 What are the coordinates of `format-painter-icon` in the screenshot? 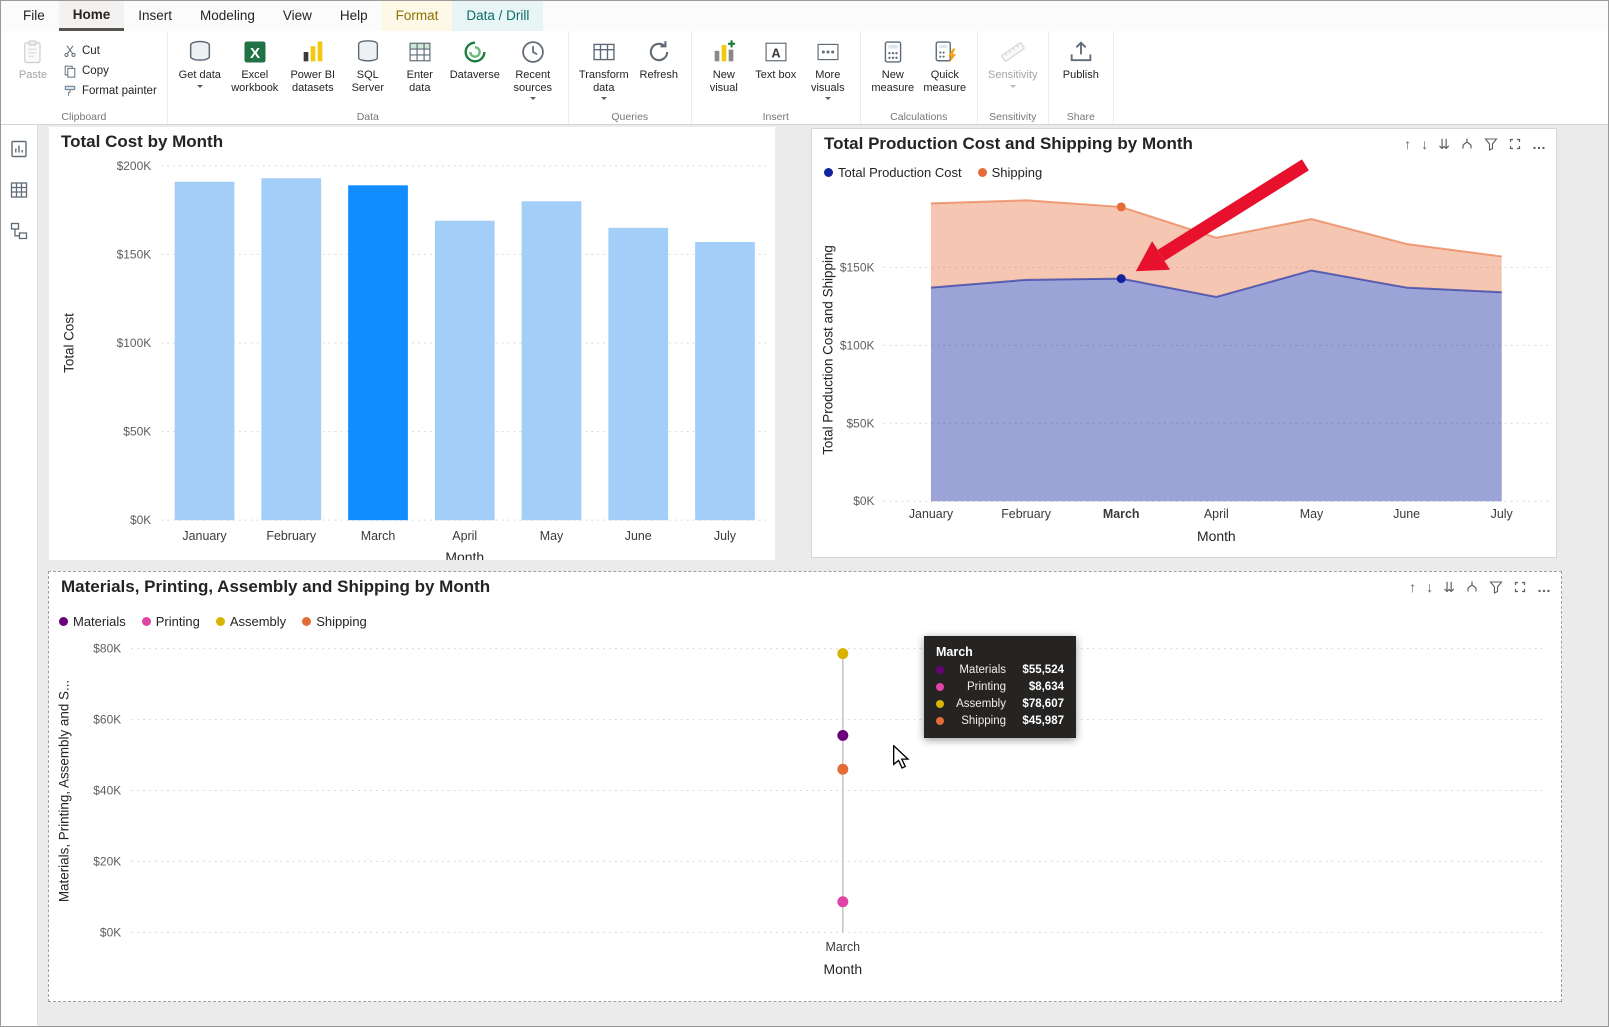 It's located at (70, 91).